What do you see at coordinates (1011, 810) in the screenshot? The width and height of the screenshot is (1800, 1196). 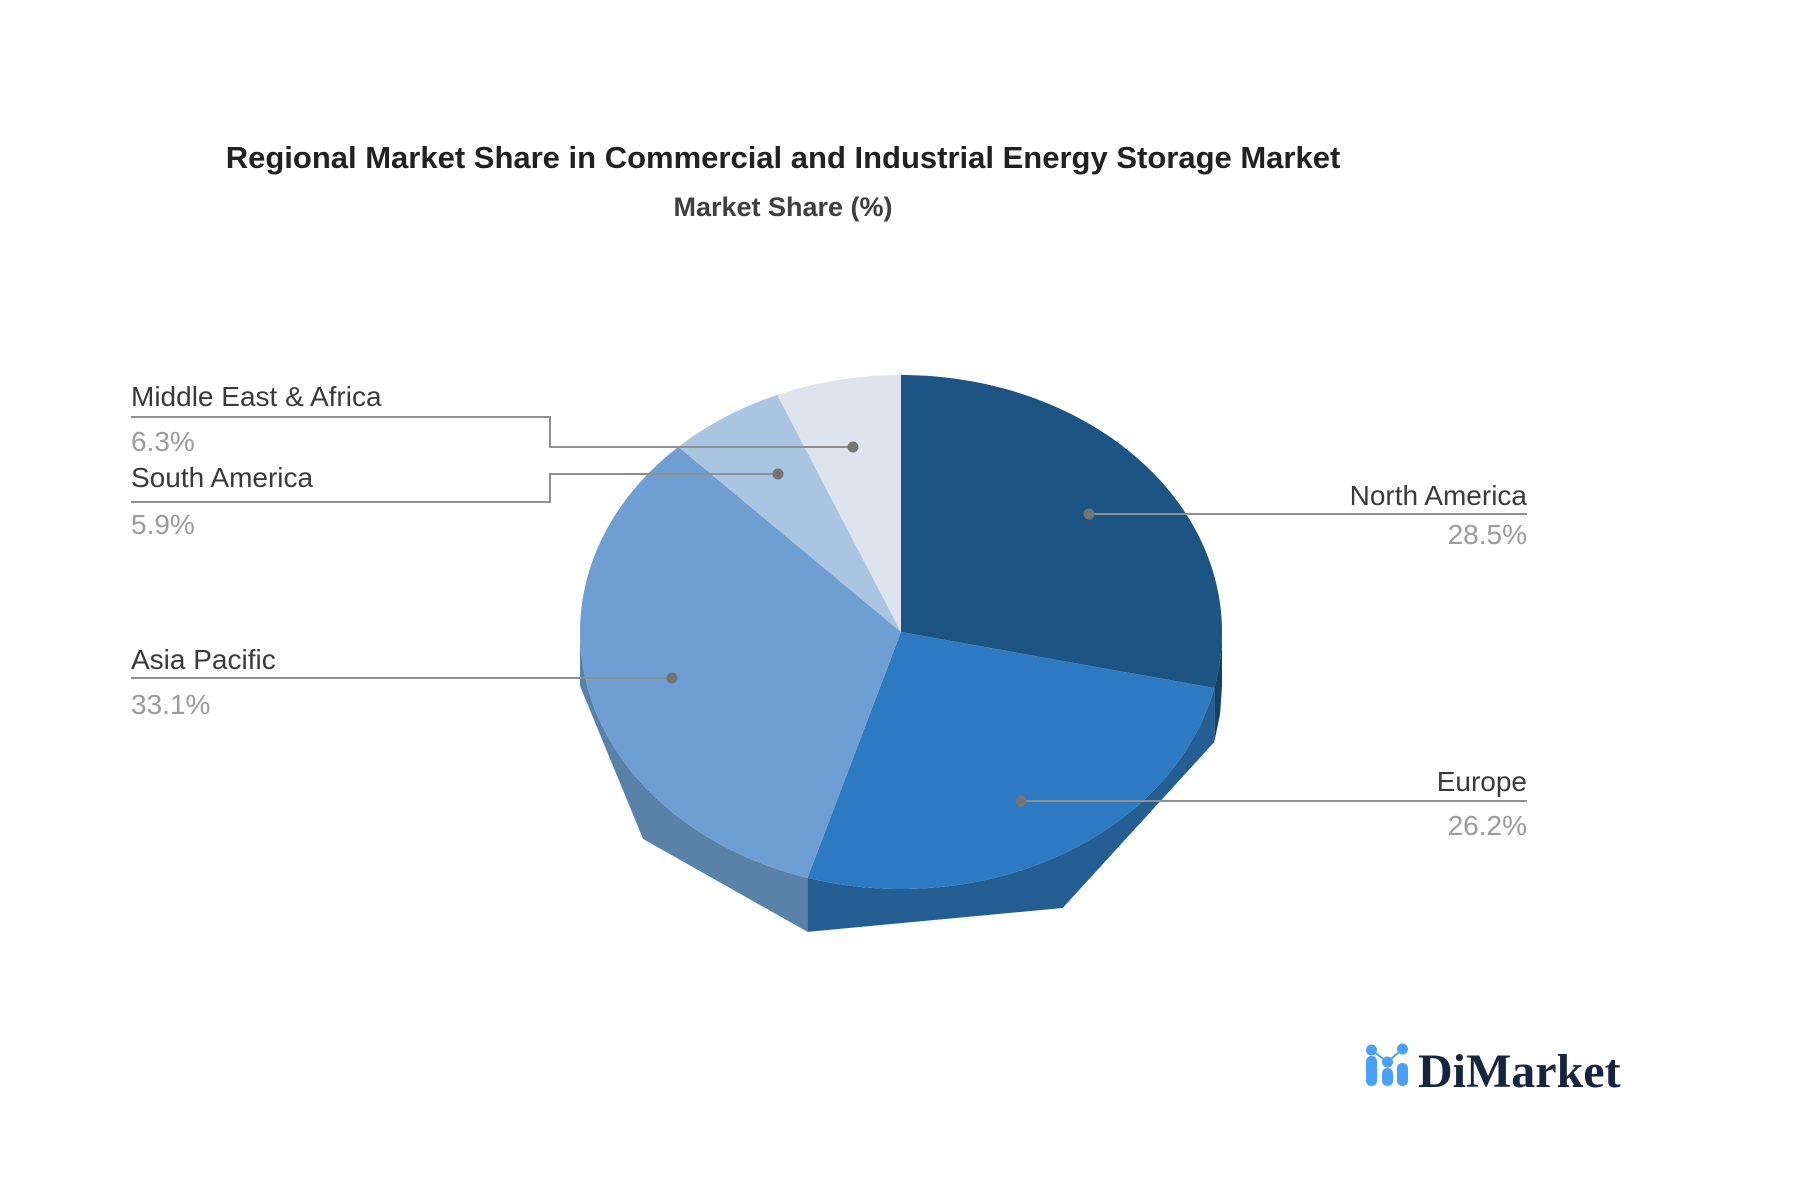 I see `pie-slice-side-europe` at bounding box center [1011, 810].